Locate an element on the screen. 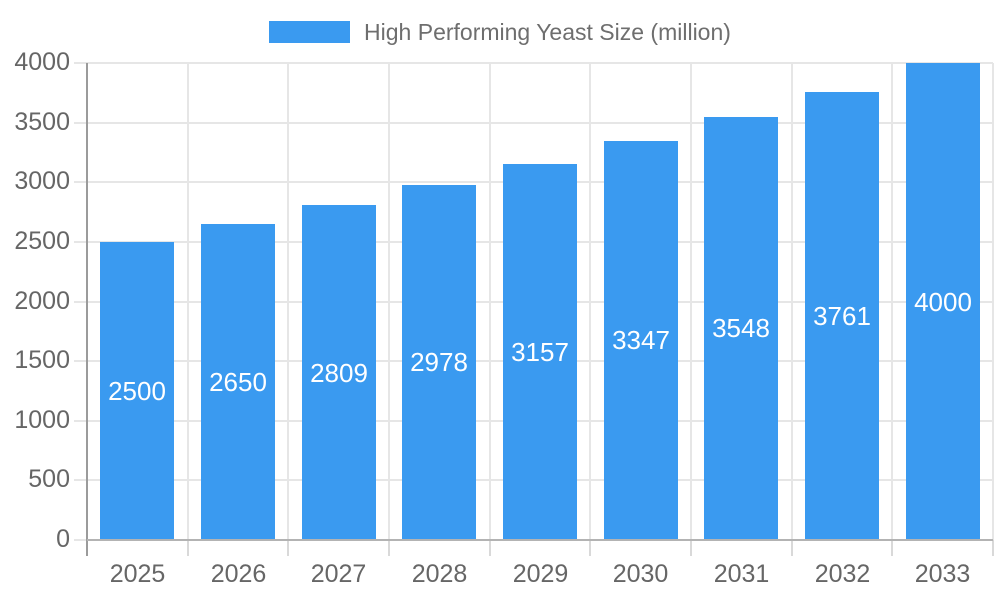  y-axis-tick-label: 2500 is located at coordinates (42, 241).